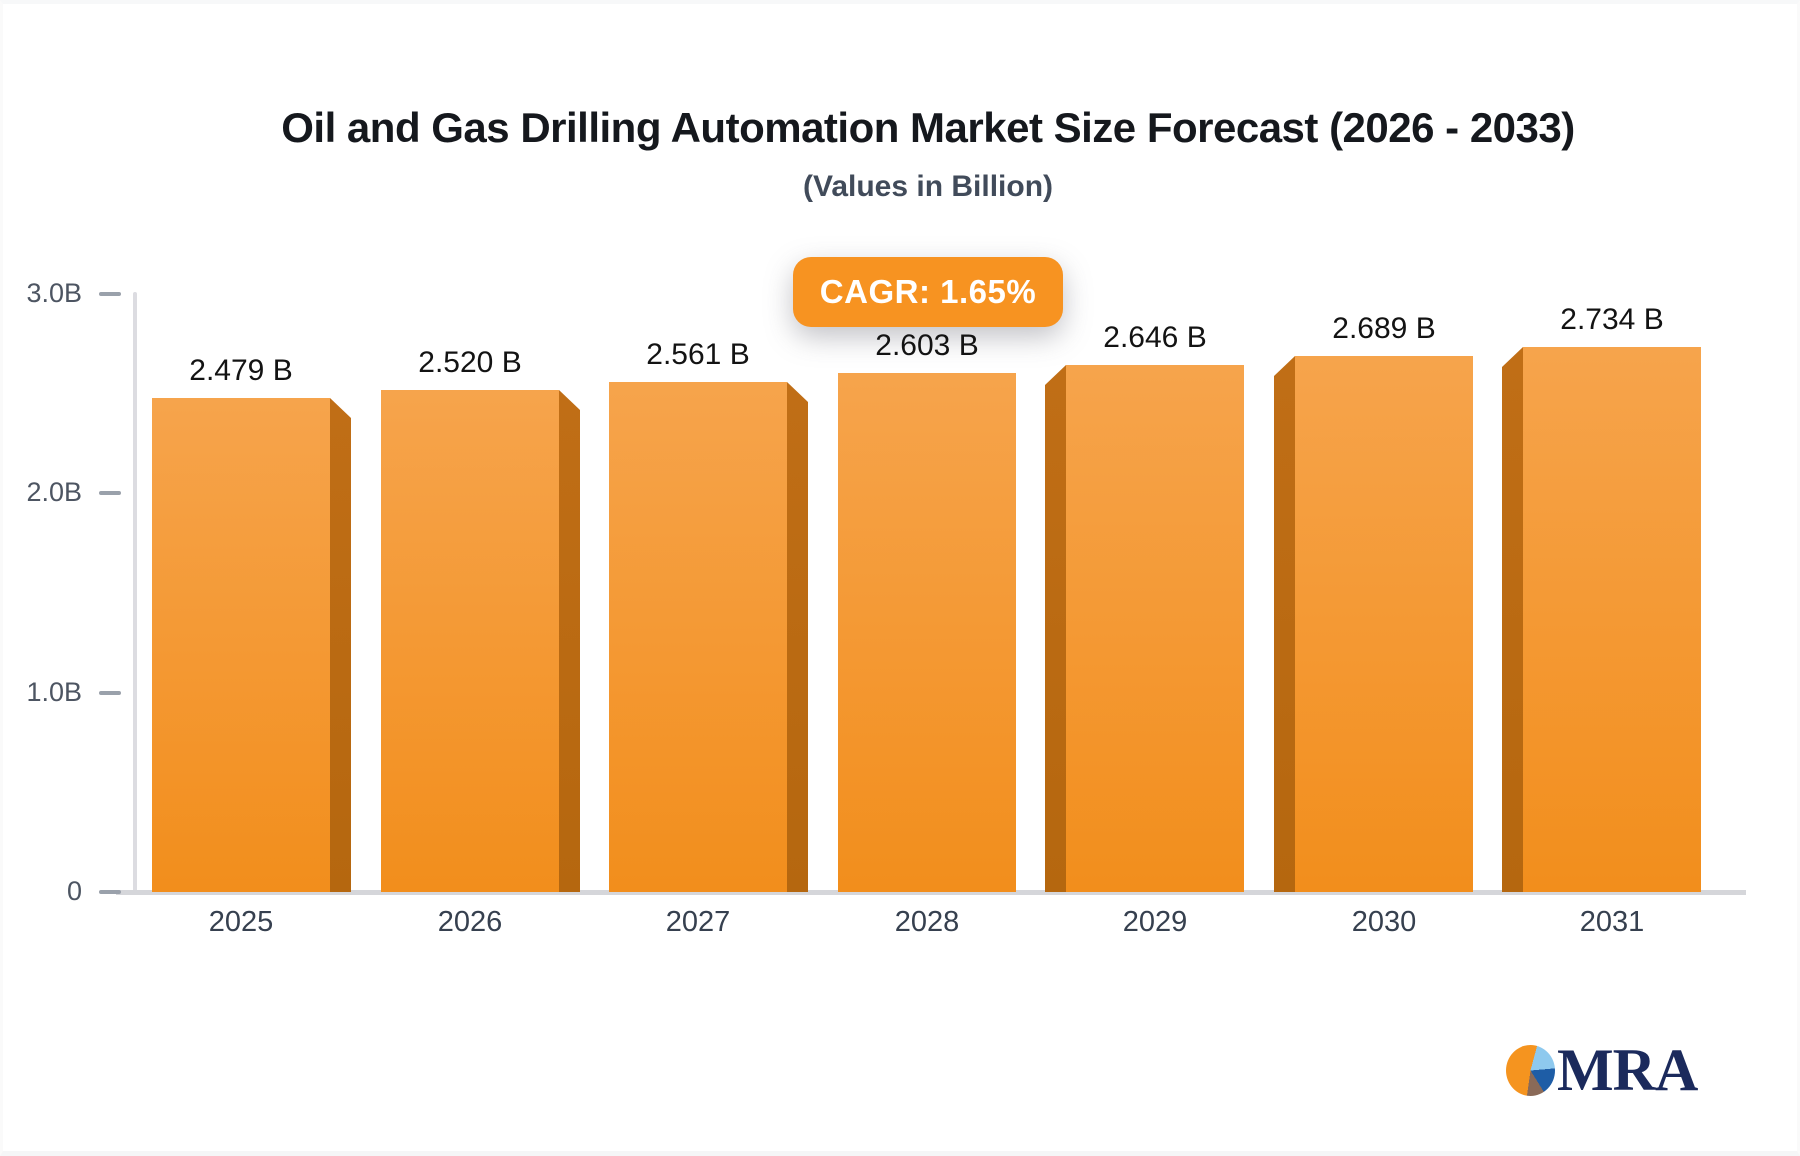 The height and width of the screenshot is (1156, 1800). I want to click on x-axis-label-2028: 2028, so click(927, 922).